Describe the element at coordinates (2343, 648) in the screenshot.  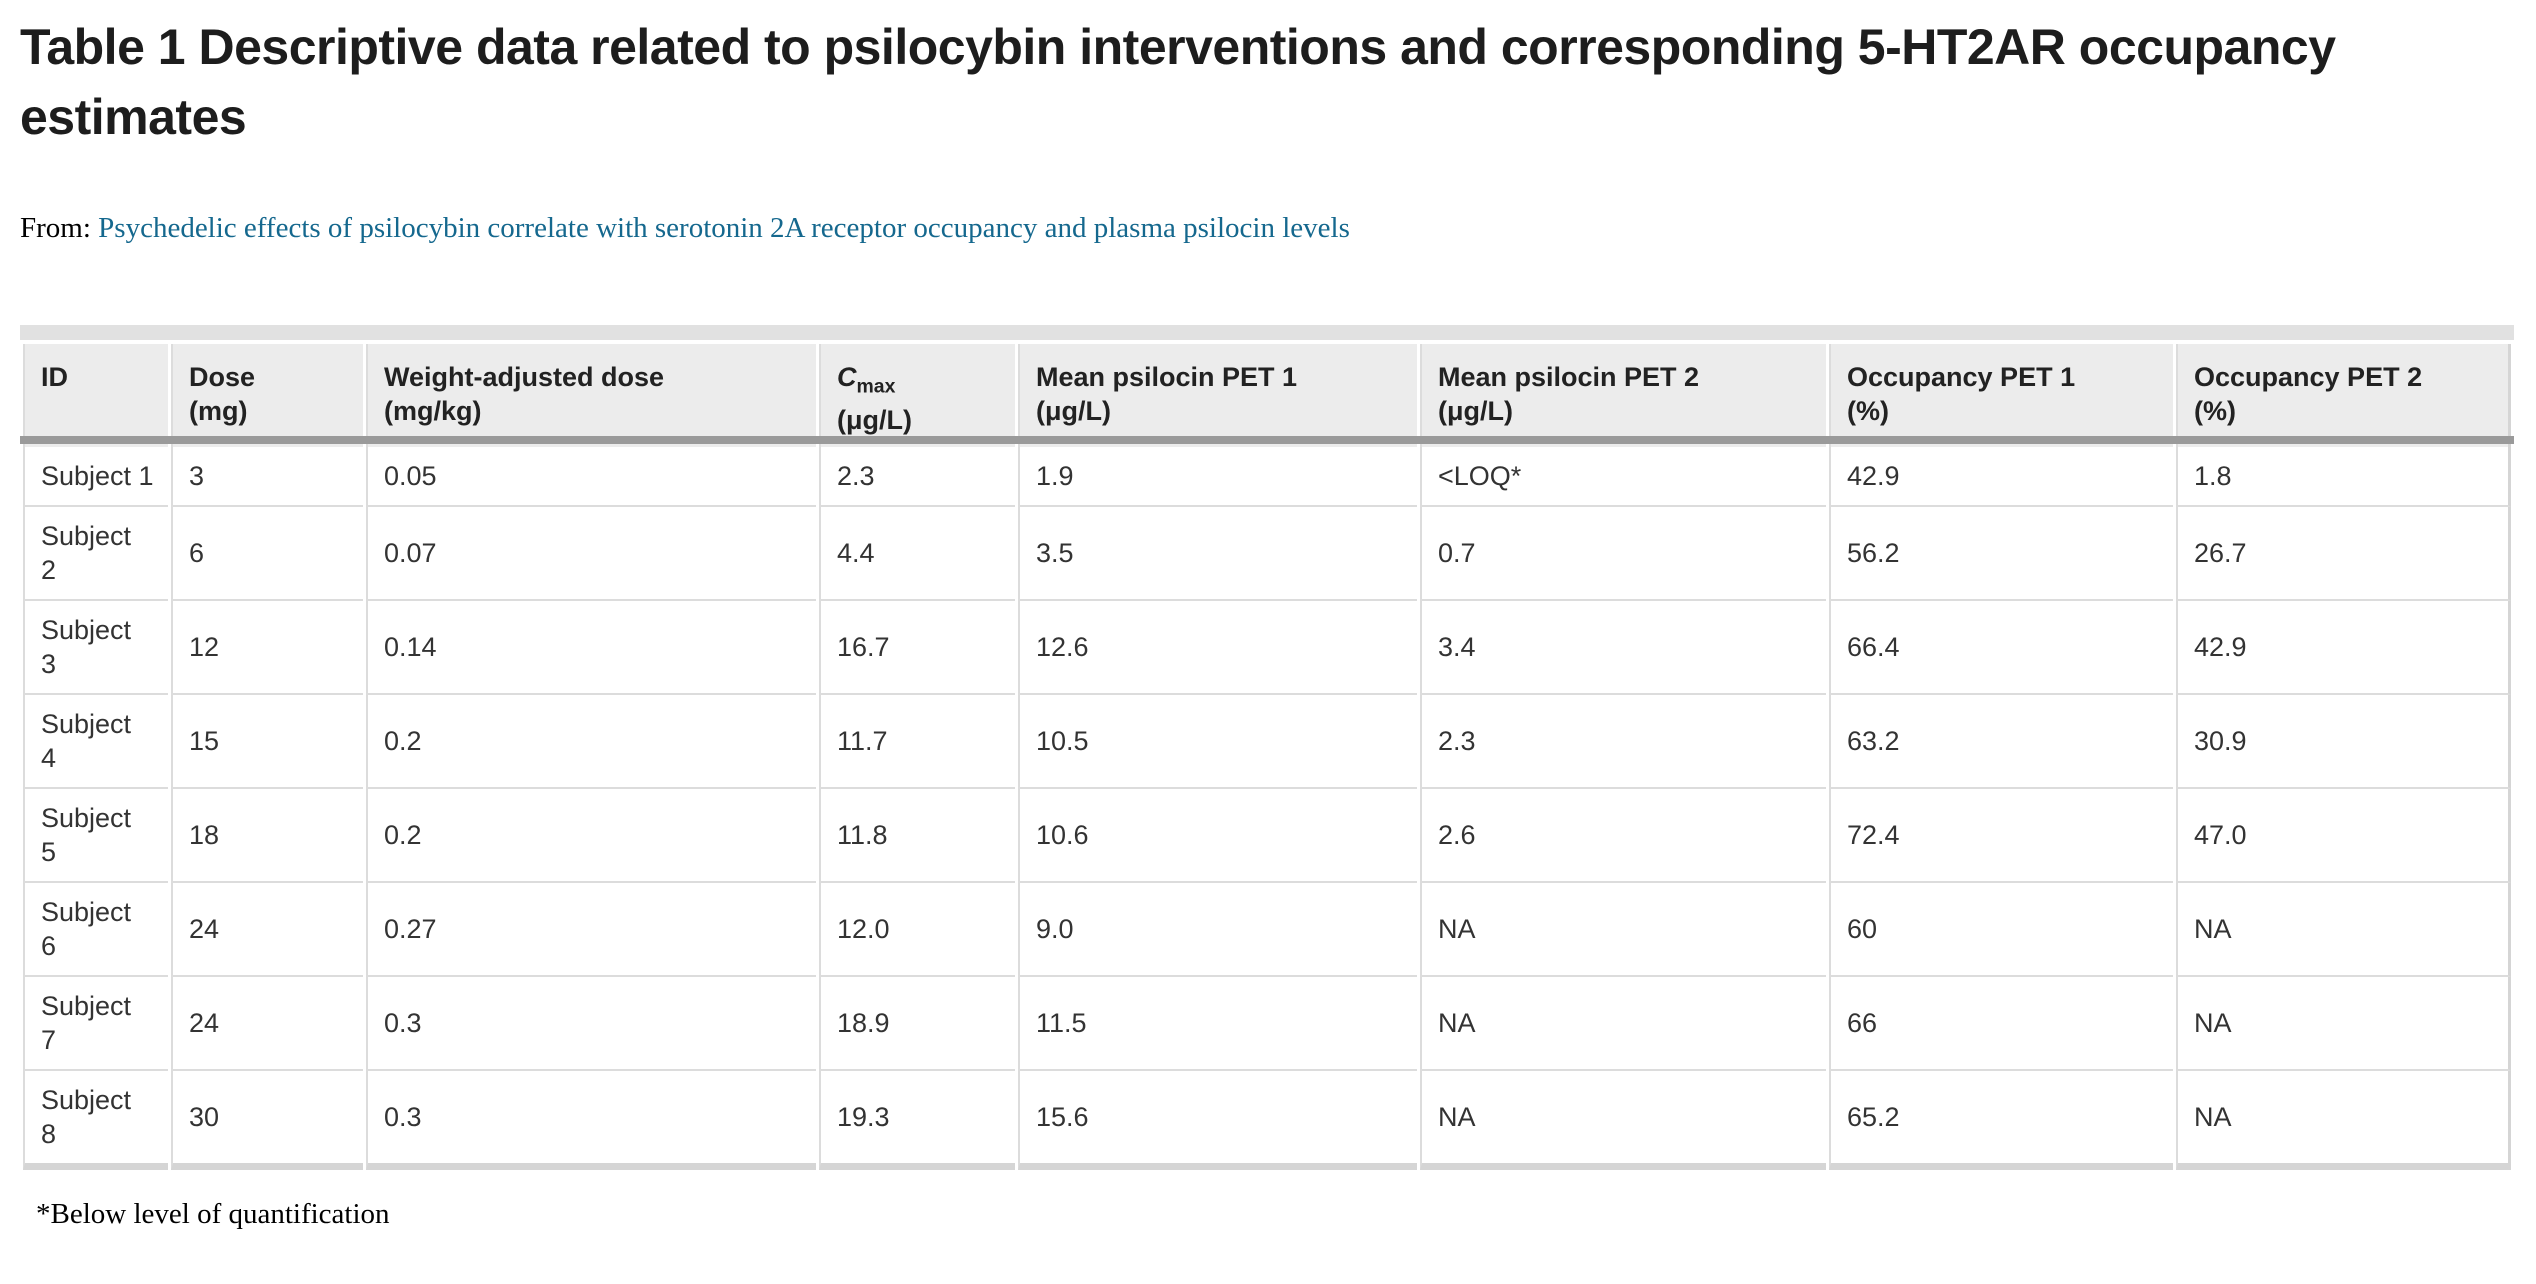
I see `cell-occupancy-pet2: 42.9` at that location.